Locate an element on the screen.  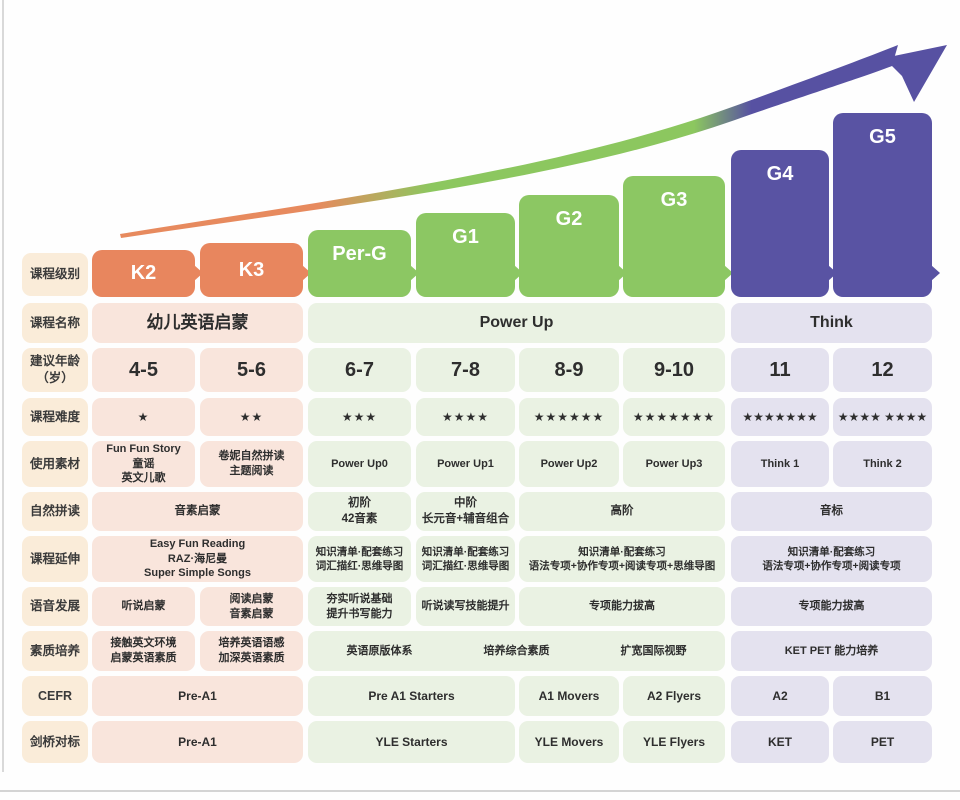
row-label-age: 建议年龄 （岁） is located at coordinates (55, 370).